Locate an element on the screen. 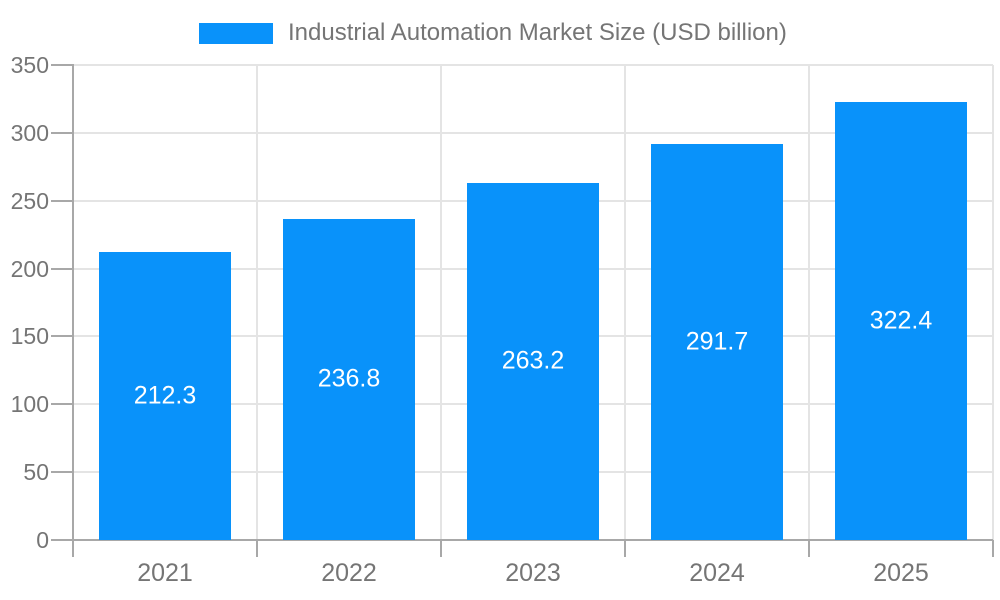 This screenshot has width=1000, height=600. bar-2024 is located at coordinates (717, 342).